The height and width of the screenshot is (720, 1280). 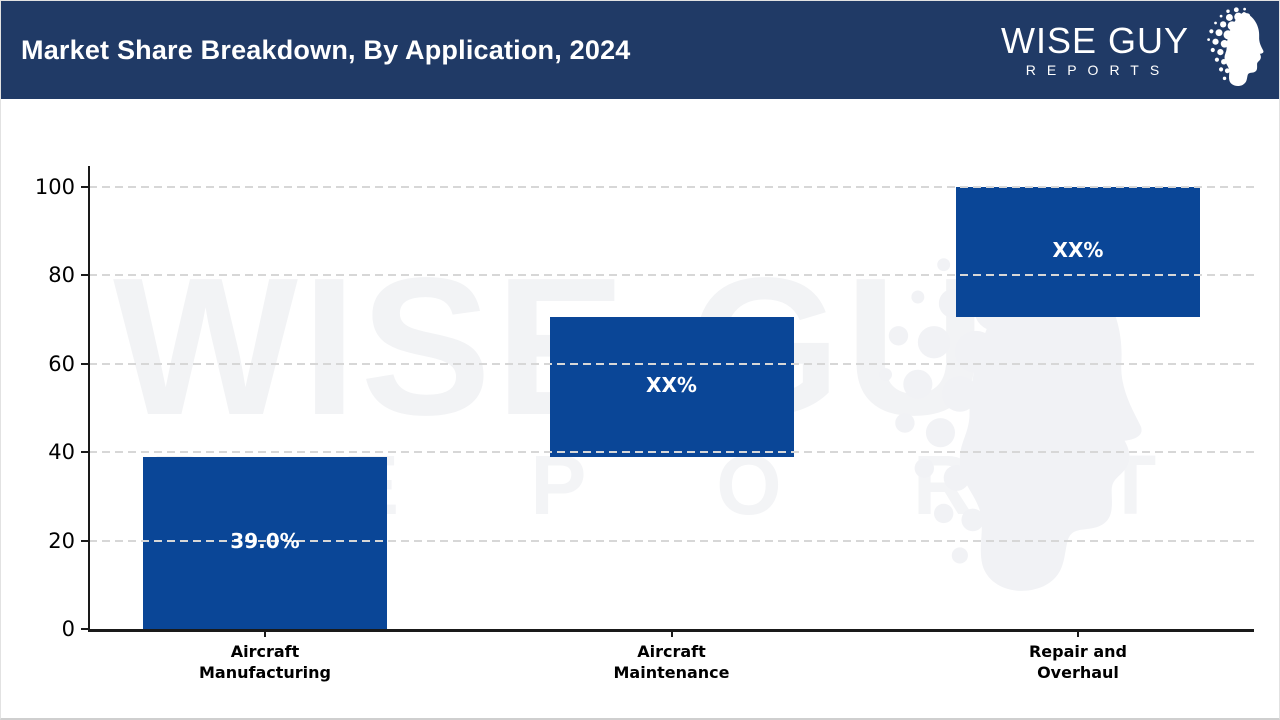 What do you see at coordinates (61, 275) in the screenshot?
I see `y-tick-label: 80` at bounding box center [61, 275].